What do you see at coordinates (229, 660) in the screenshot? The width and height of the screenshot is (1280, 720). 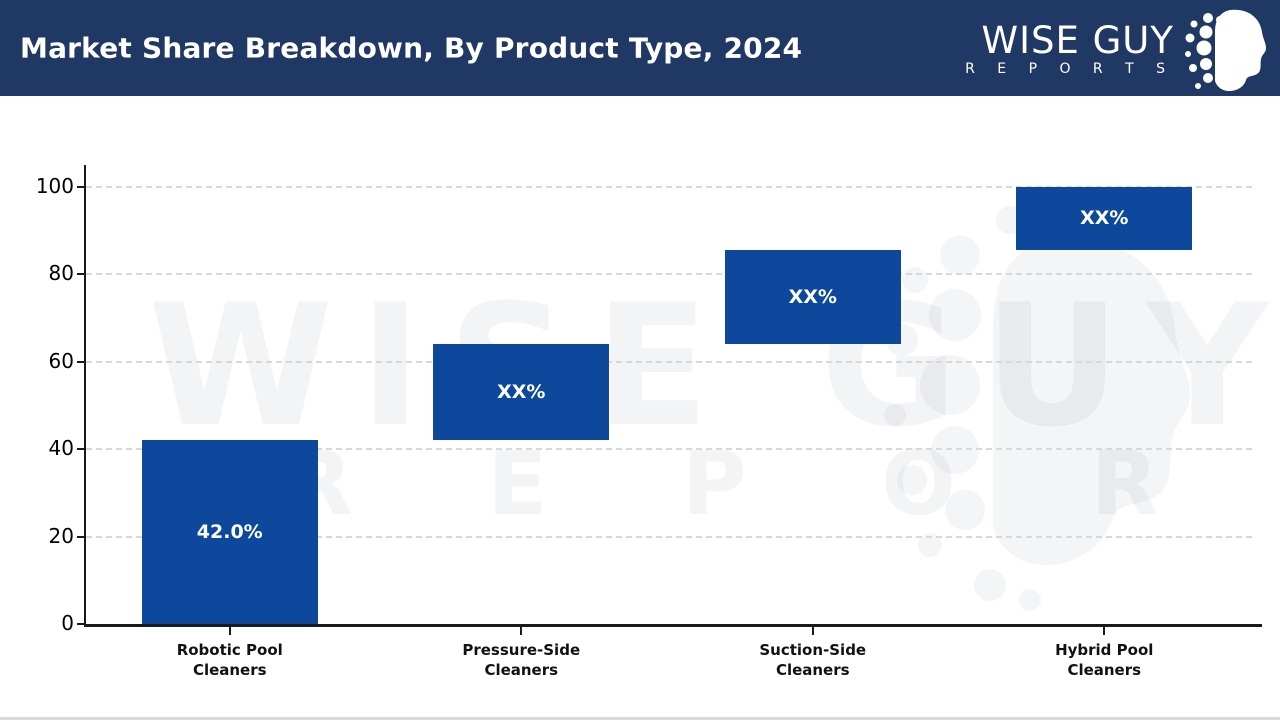 I see `x-category-label: Robotic Pool Cleaners` at bounding box center [229, 660].